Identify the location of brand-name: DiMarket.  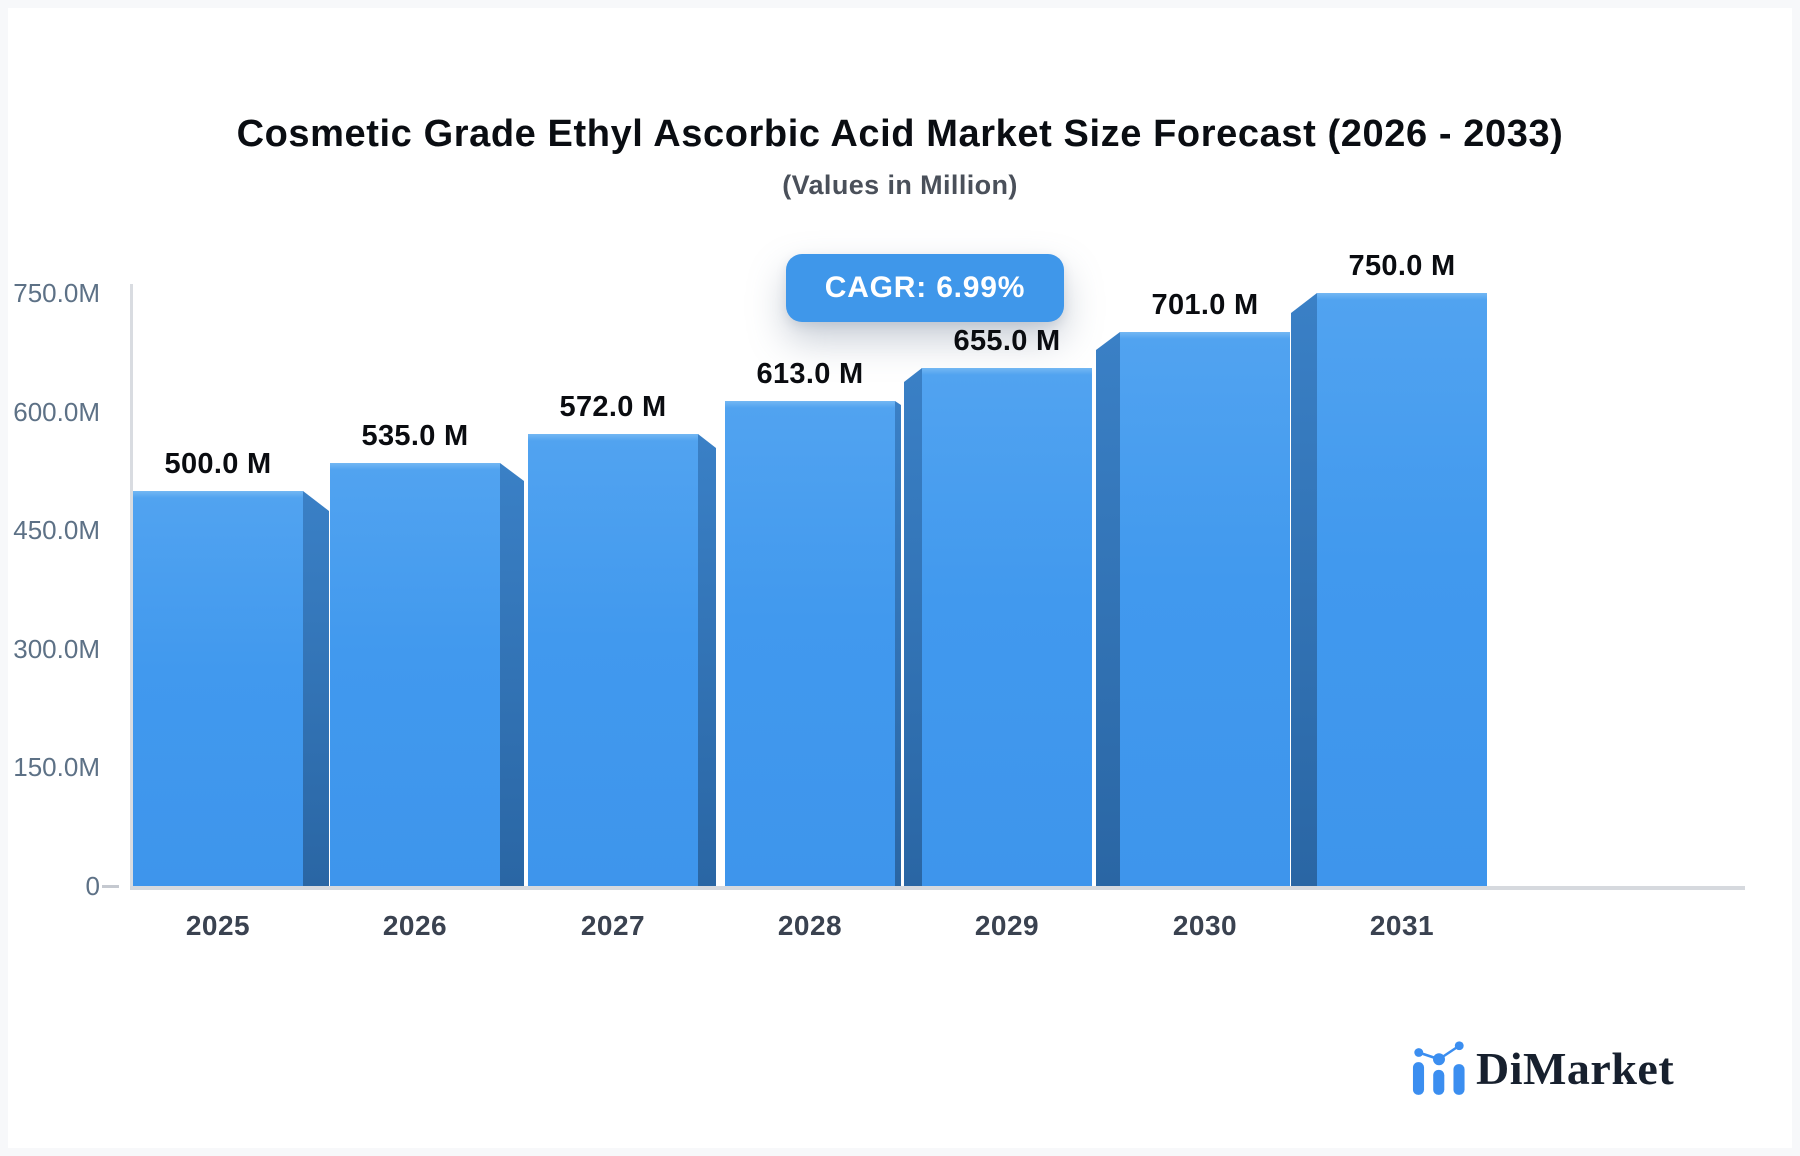
(1575, 1068).